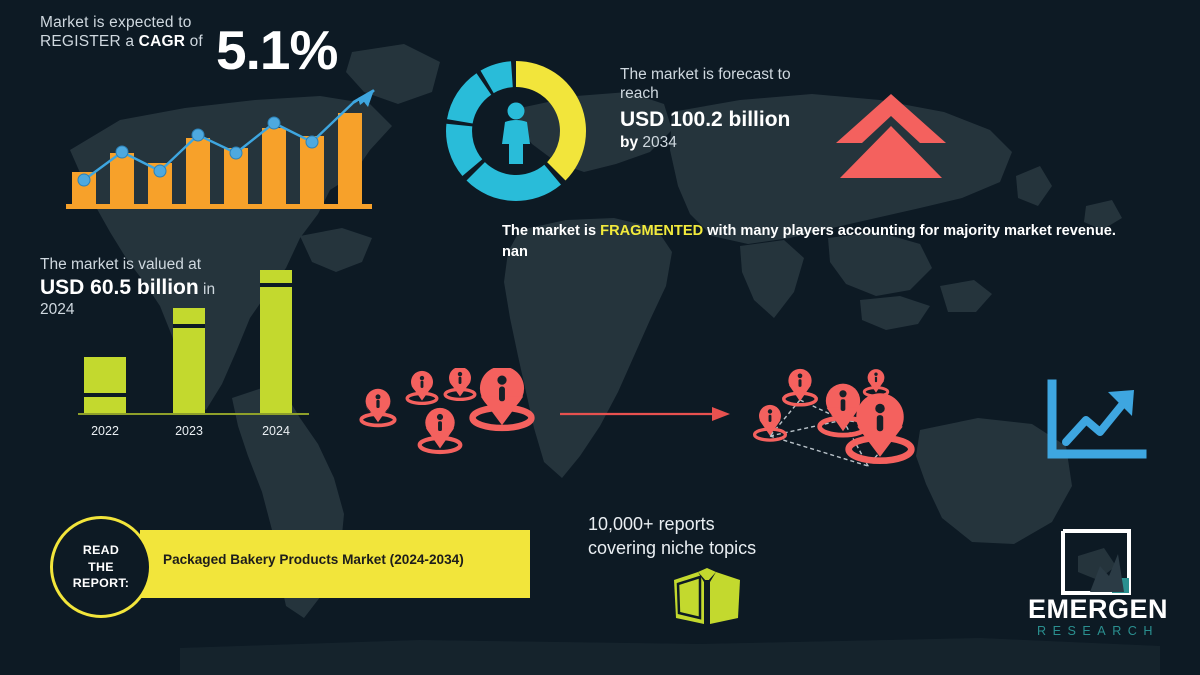 The width and height of the screenshot is (1200, 675). Describe the element at coordinates (276, 341) in the screenshot. I see `bar-2024` at that location.